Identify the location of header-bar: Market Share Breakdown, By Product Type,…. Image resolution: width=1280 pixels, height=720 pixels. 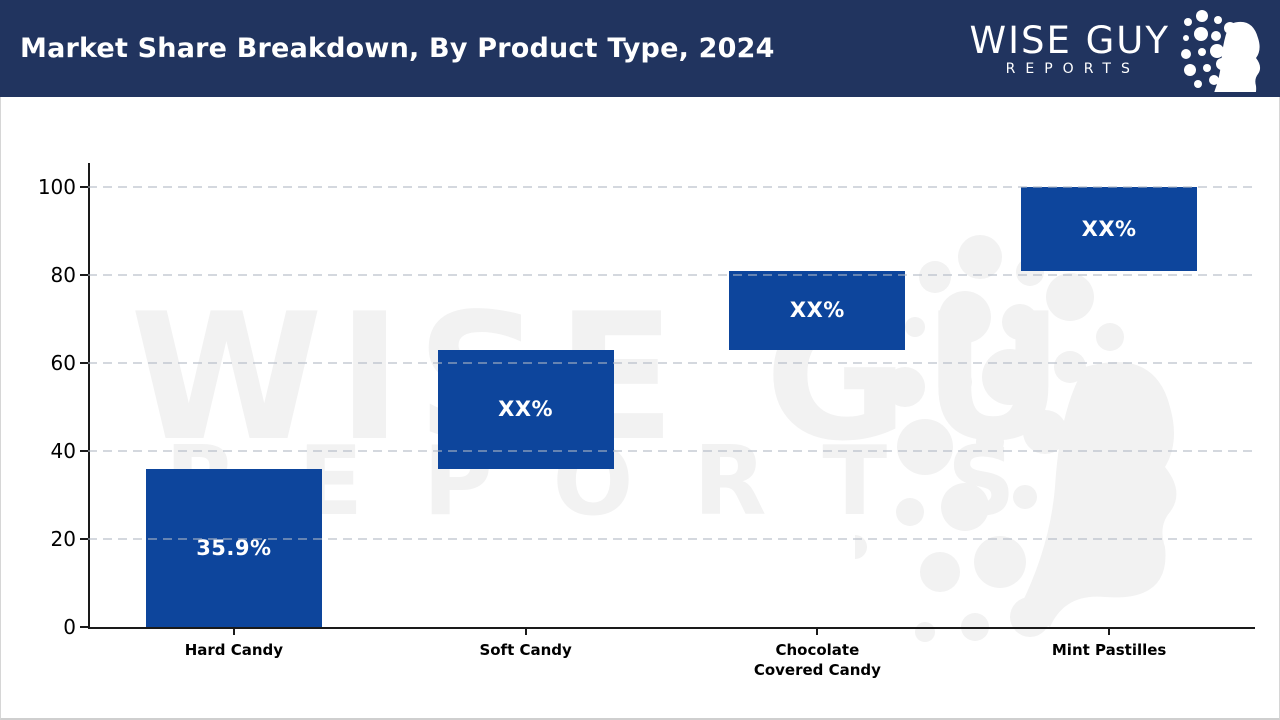
(640, 48).